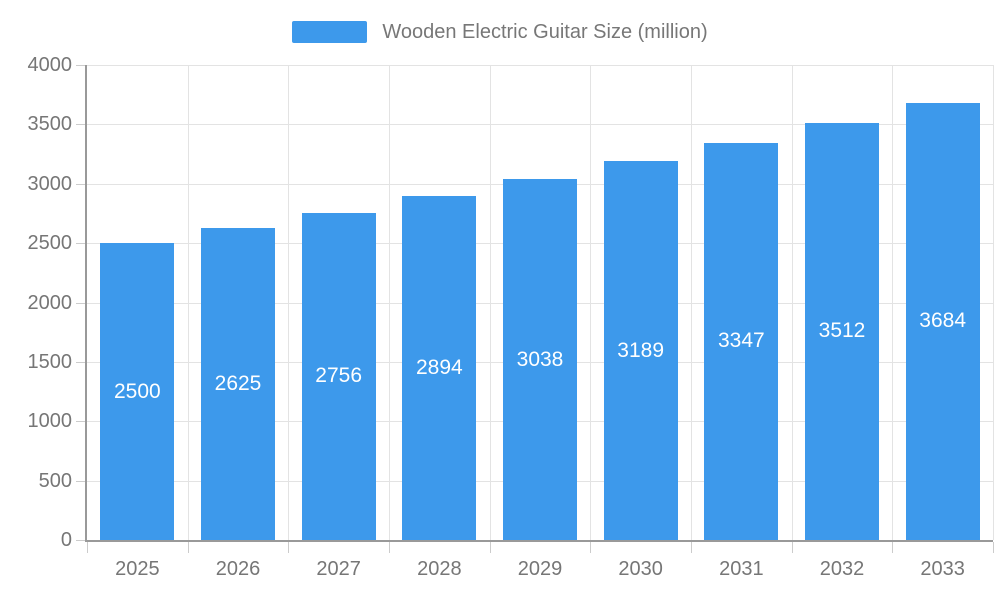  What do you see at coordinates (545, 31) in the screenshot?
I see `legend-label: Wooden Electric Guitar Size (million)` at bounding box center [545, 31].